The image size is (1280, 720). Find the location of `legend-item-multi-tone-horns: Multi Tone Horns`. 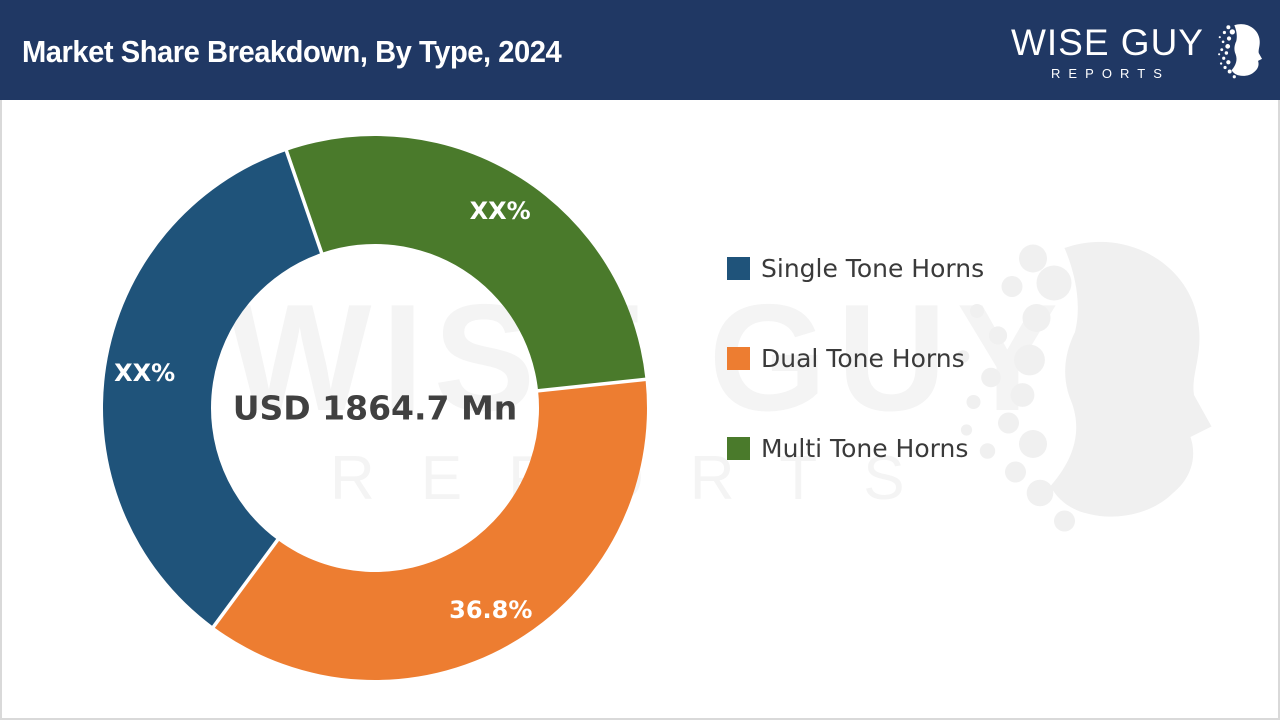

legend-item-multi-tone-horns: Multi Tone Horns is located at coordinates (855, 448).